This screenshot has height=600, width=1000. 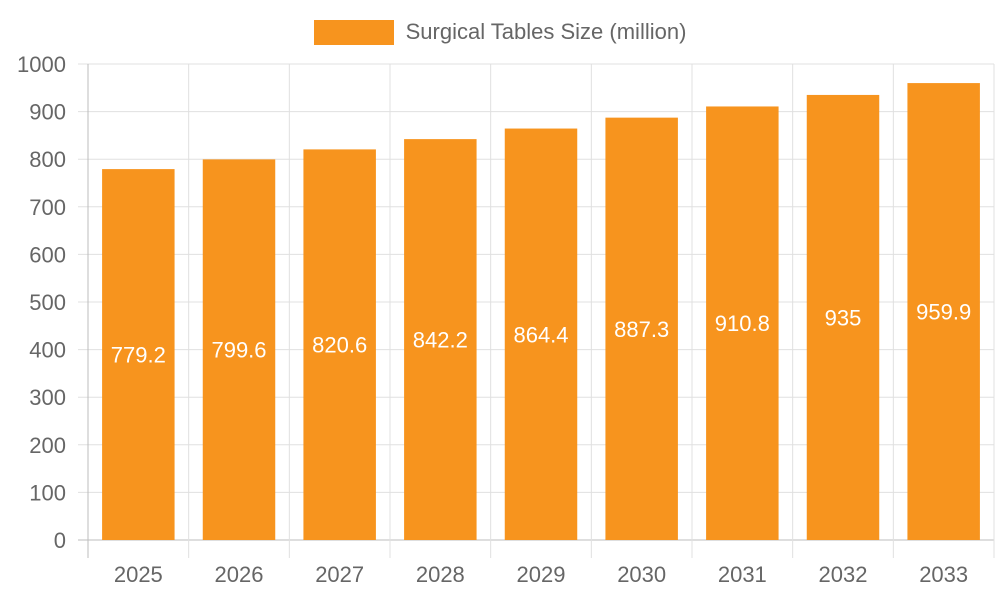 I want to click on x-tick-label: 2031, so click(x=742, y=574).